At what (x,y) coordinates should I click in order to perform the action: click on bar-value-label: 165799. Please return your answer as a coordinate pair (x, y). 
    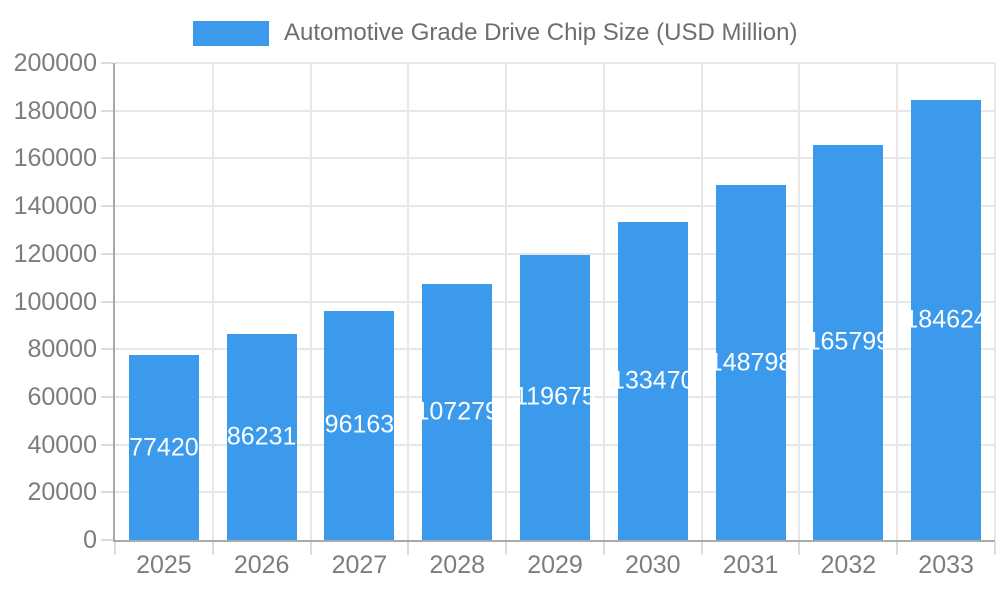
    Looking at the image, I should click on (848, 341).